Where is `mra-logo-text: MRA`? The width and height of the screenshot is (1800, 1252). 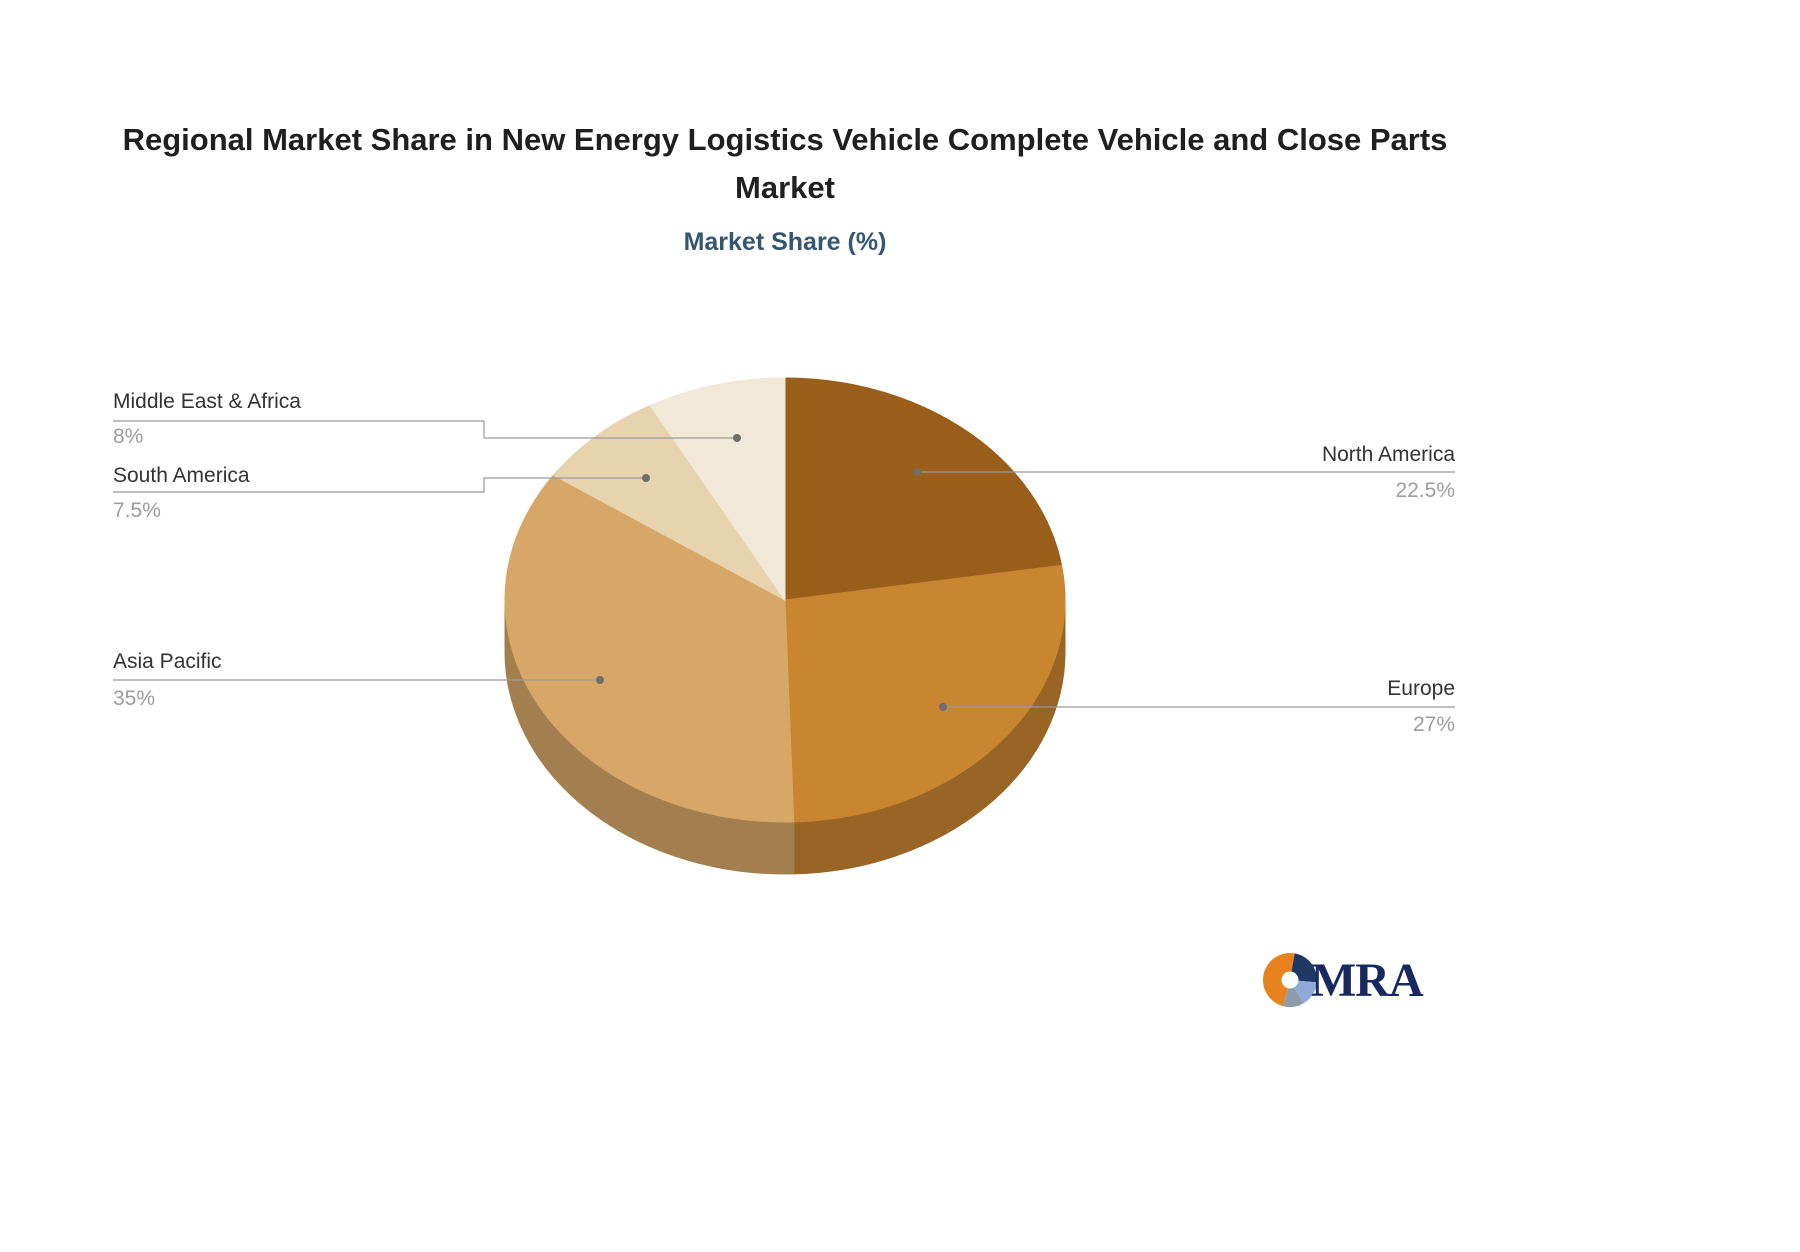
mra-logo-text: MRA is located at coordinates (1367, 980).